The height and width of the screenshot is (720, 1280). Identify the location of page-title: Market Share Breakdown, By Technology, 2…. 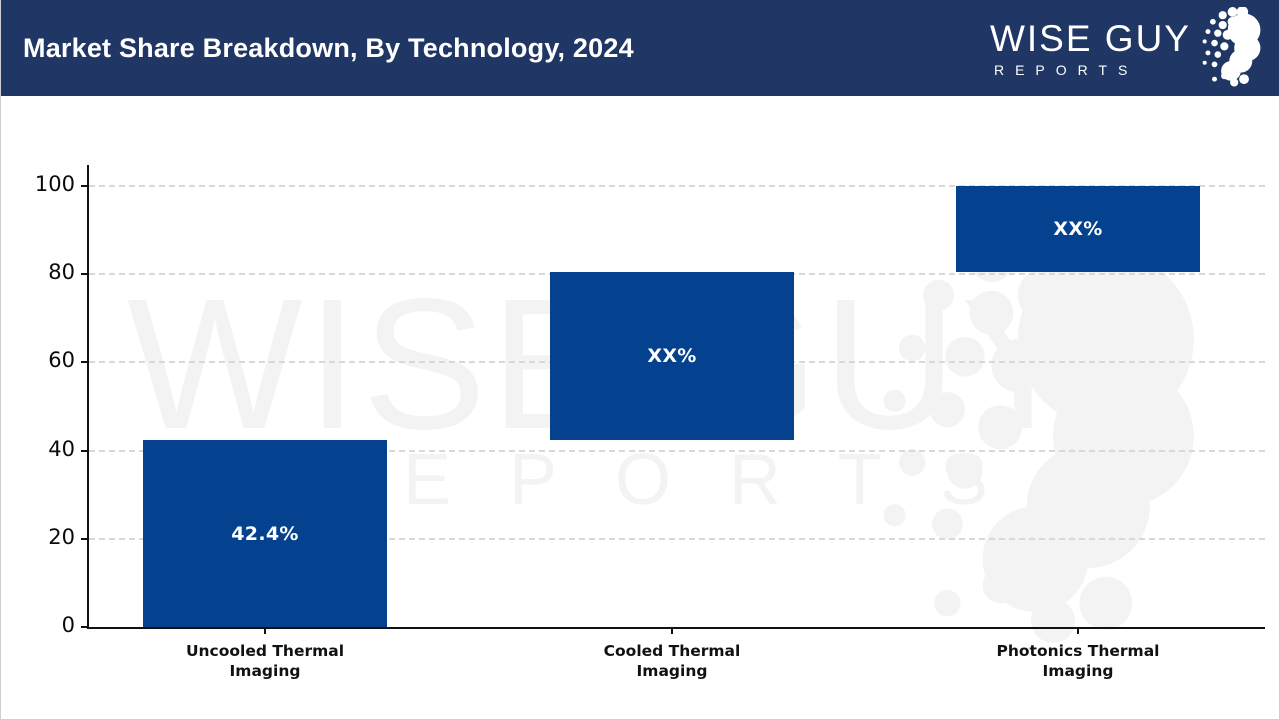
(328, 47).